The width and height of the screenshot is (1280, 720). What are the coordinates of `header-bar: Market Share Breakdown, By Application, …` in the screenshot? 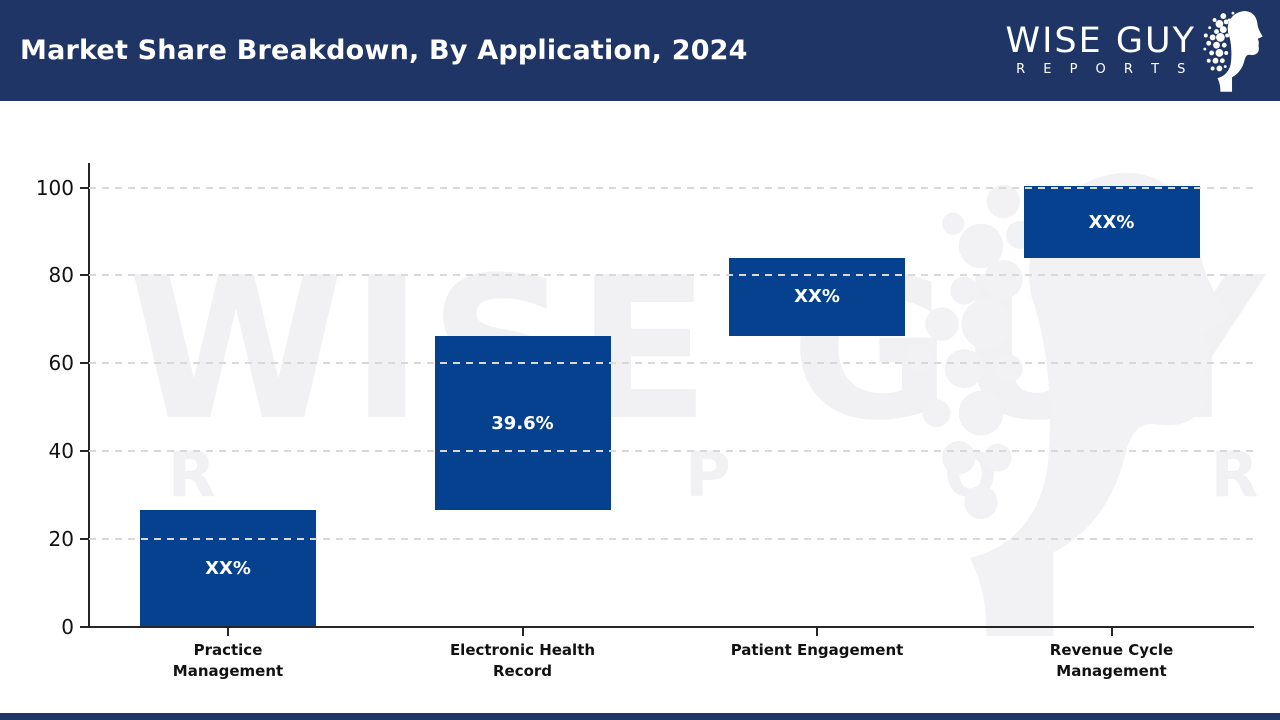 It's located at (640, 50).